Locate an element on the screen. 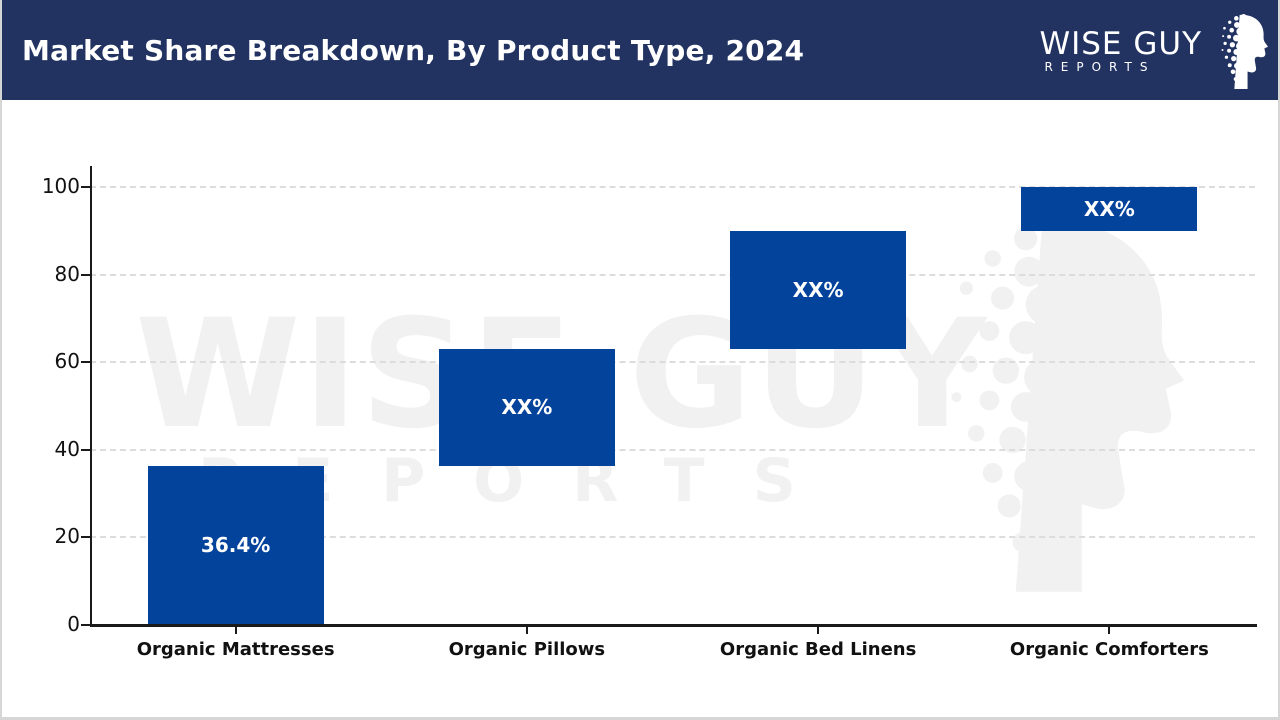 Image resolution: width=1280 pixels, height=720 pixels. logo-subtitle: REPORTS is located at coordinates (1100, 67).